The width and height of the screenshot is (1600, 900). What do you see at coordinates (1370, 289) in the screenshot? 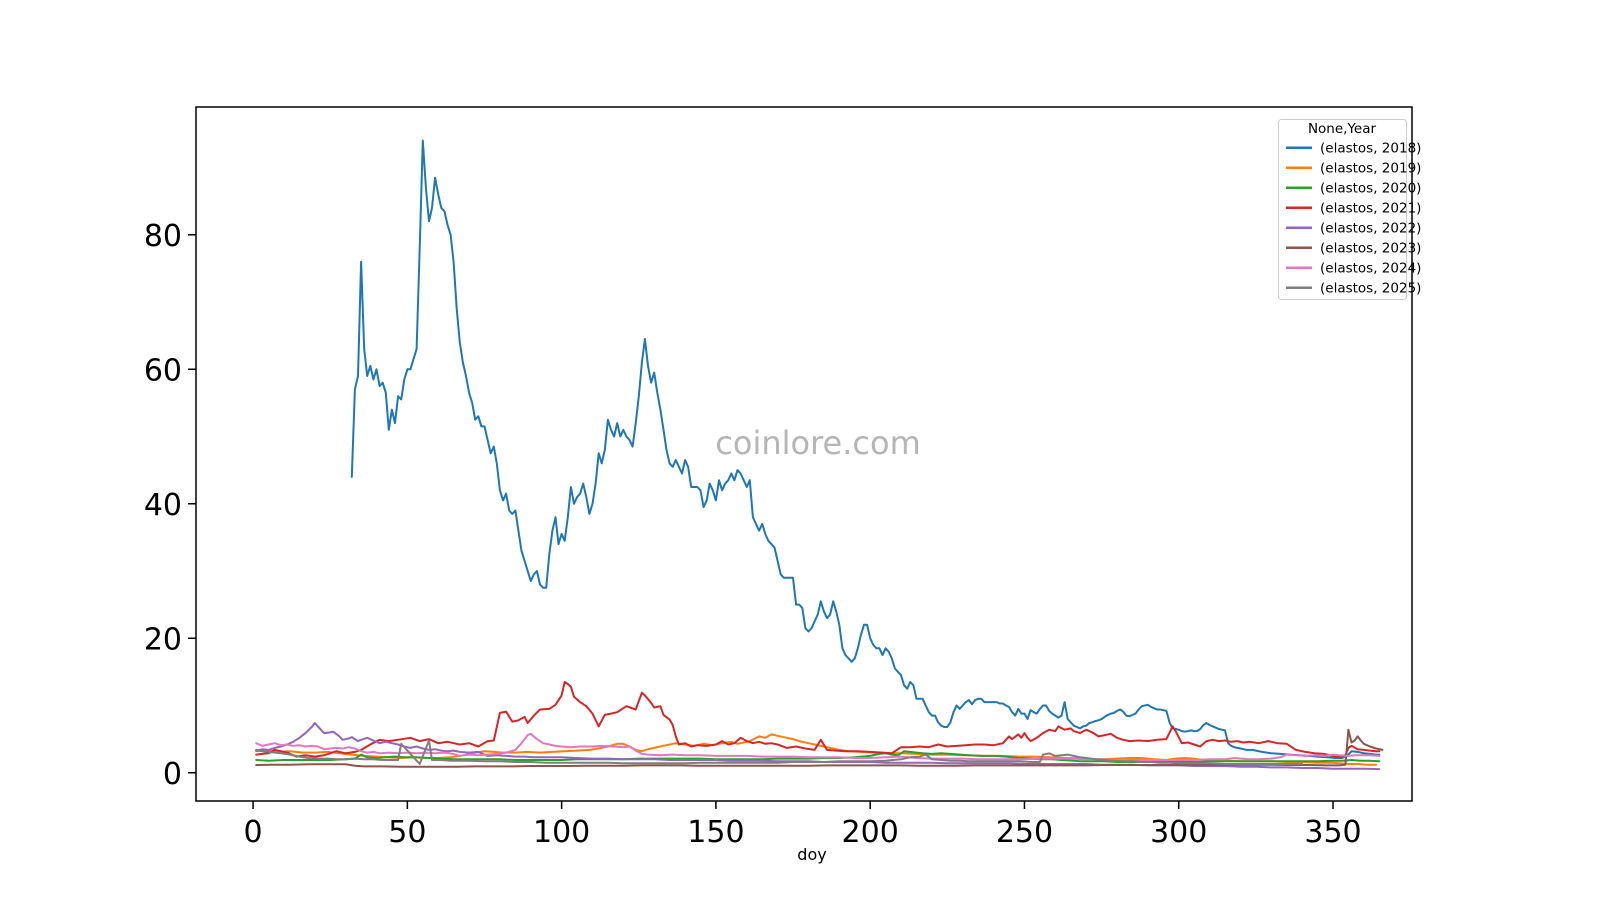
I see `legend-entry-label: (elastos, 2025)` at bounding box center [1370, 289].